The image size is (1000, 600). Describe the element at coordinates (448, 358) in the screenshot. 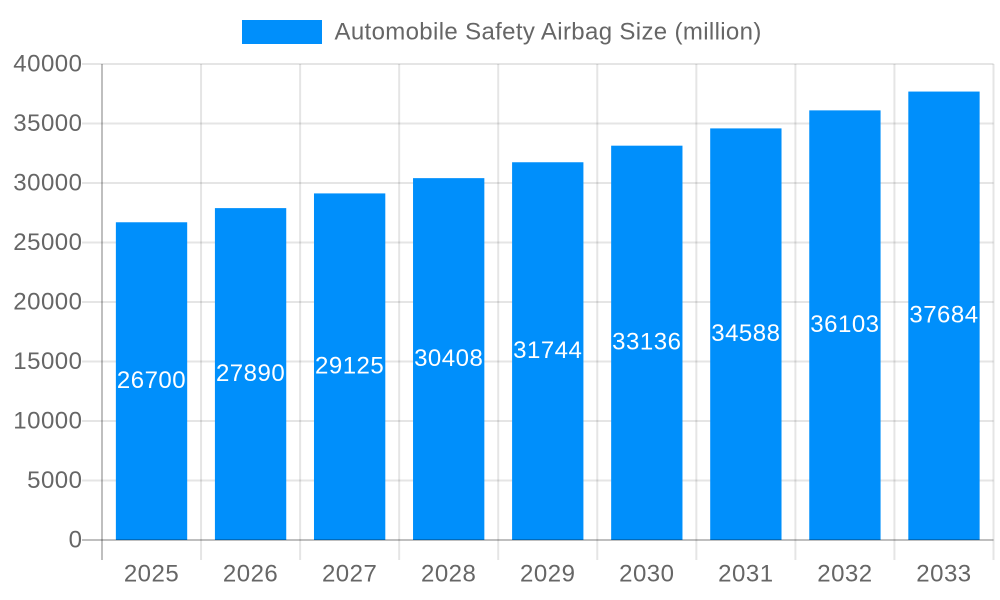

I see `svg-text: 30408` at that location.